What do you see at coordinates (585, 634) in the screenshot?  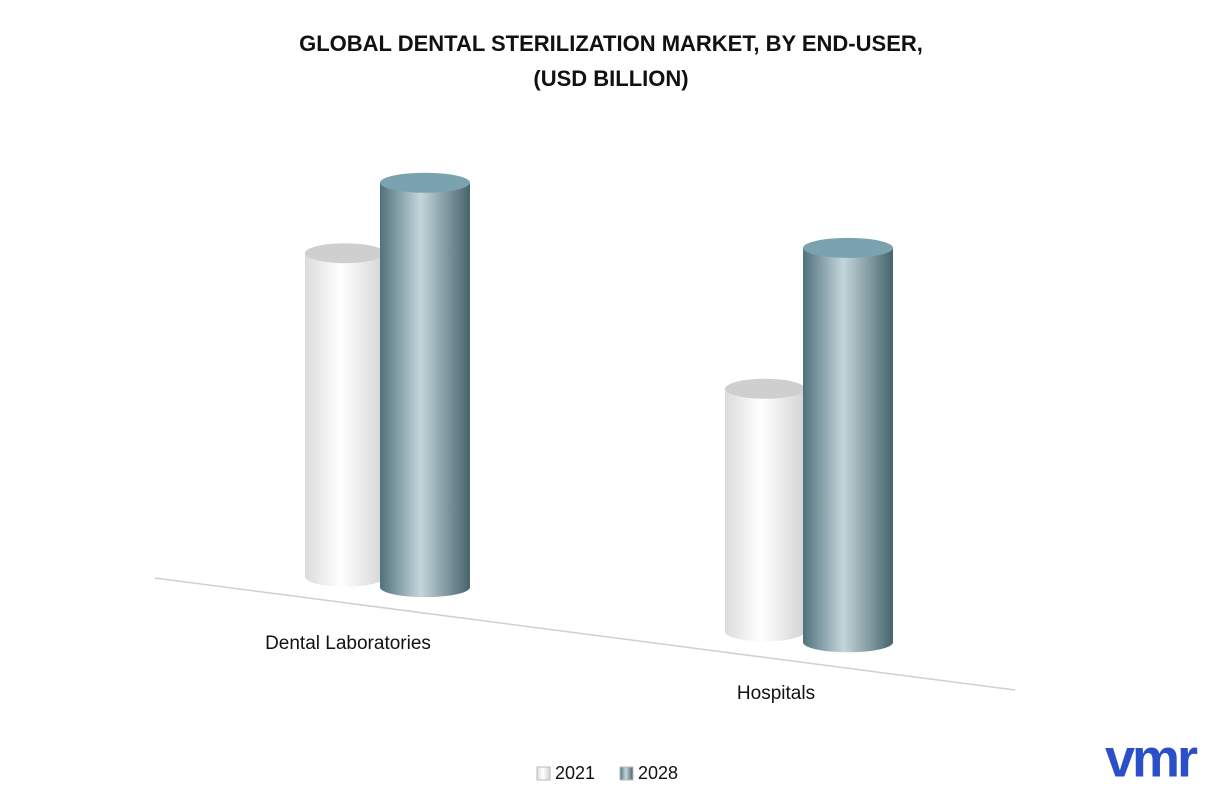 I see `floor-line` at bounding box center [585, 634].